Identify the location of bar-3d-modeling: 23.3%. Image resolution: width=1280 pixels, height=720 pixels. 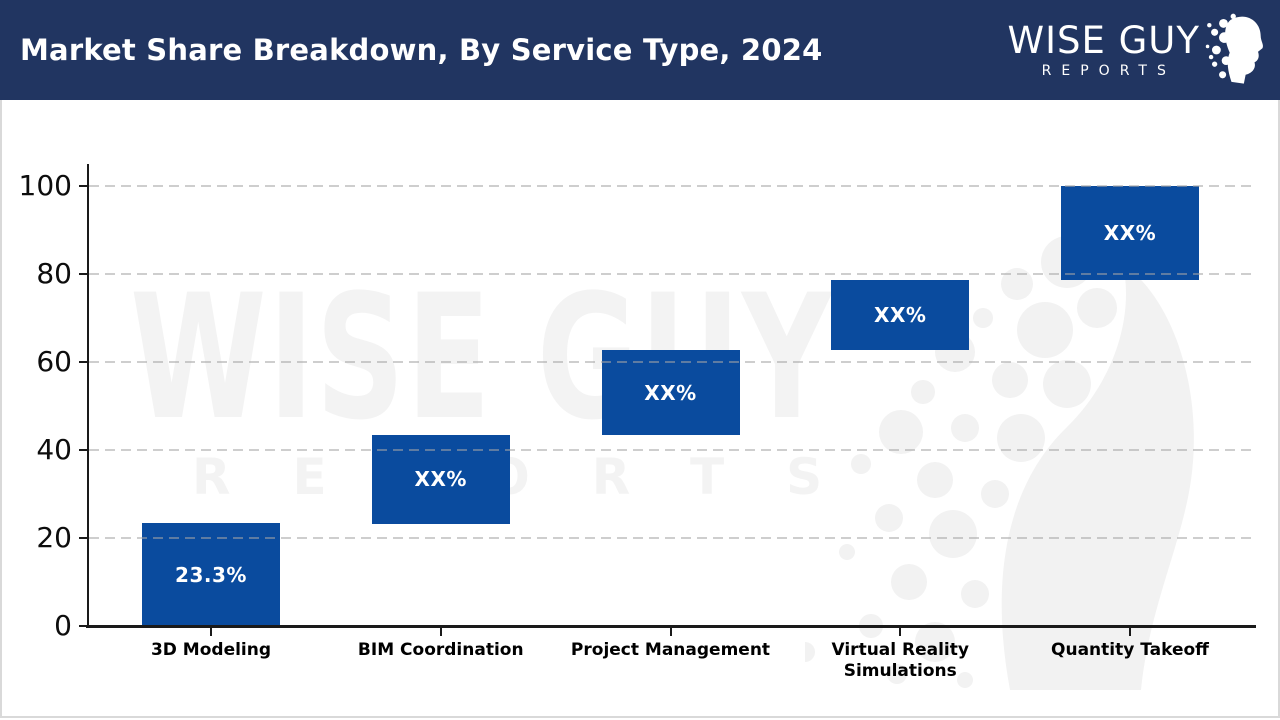
(211, 574).